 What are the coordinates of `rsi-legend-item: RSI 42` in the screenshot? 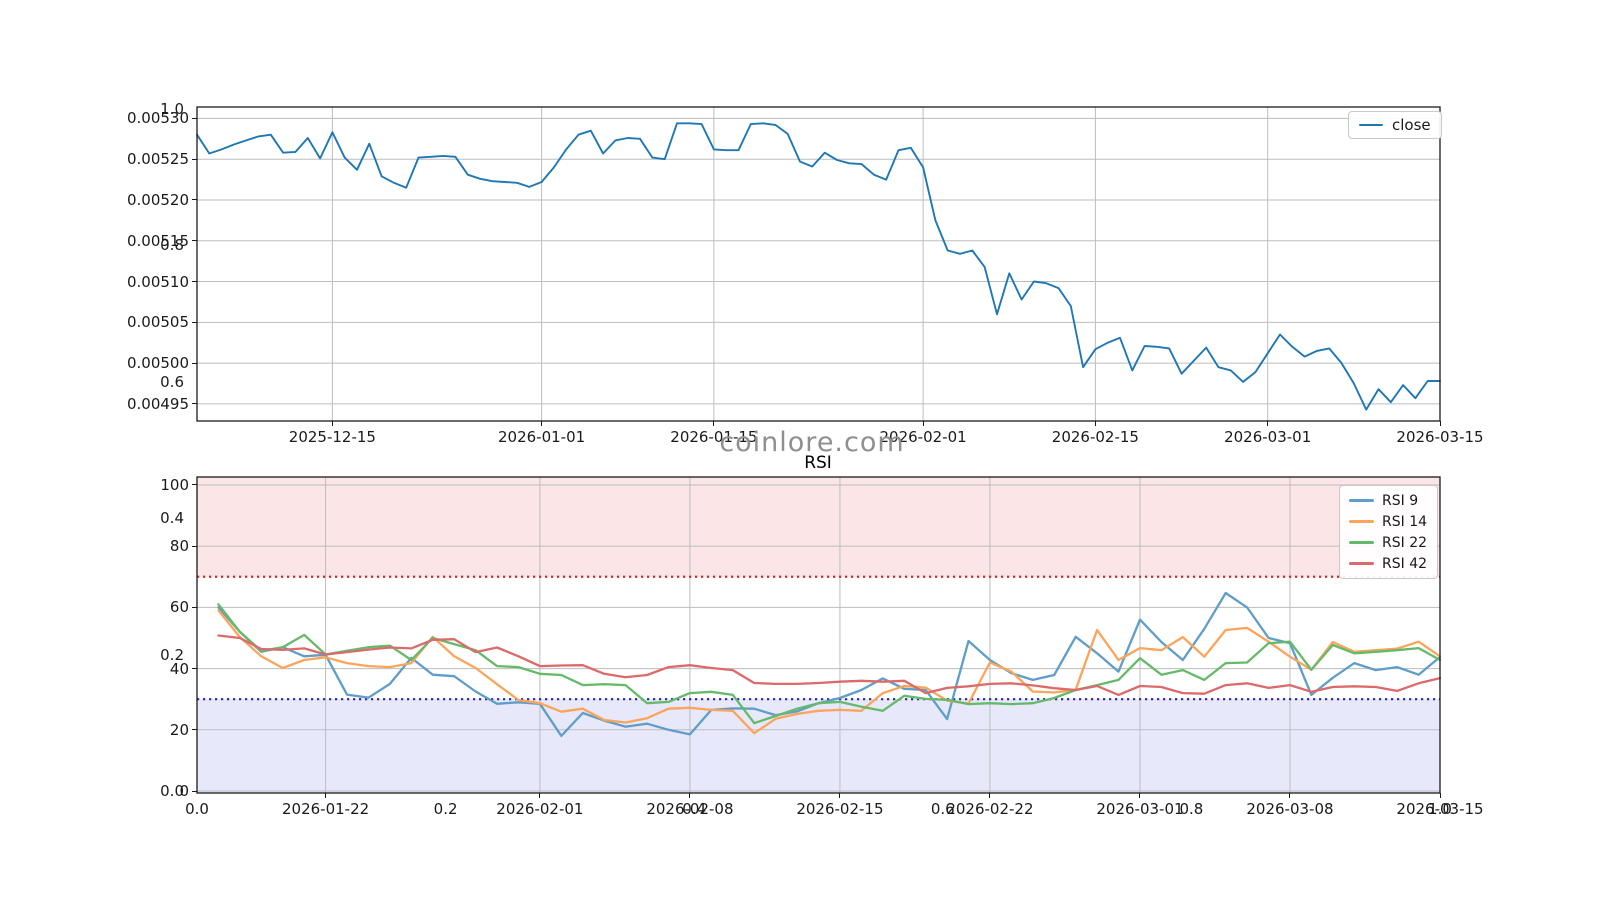 It's located at (1388, 563).